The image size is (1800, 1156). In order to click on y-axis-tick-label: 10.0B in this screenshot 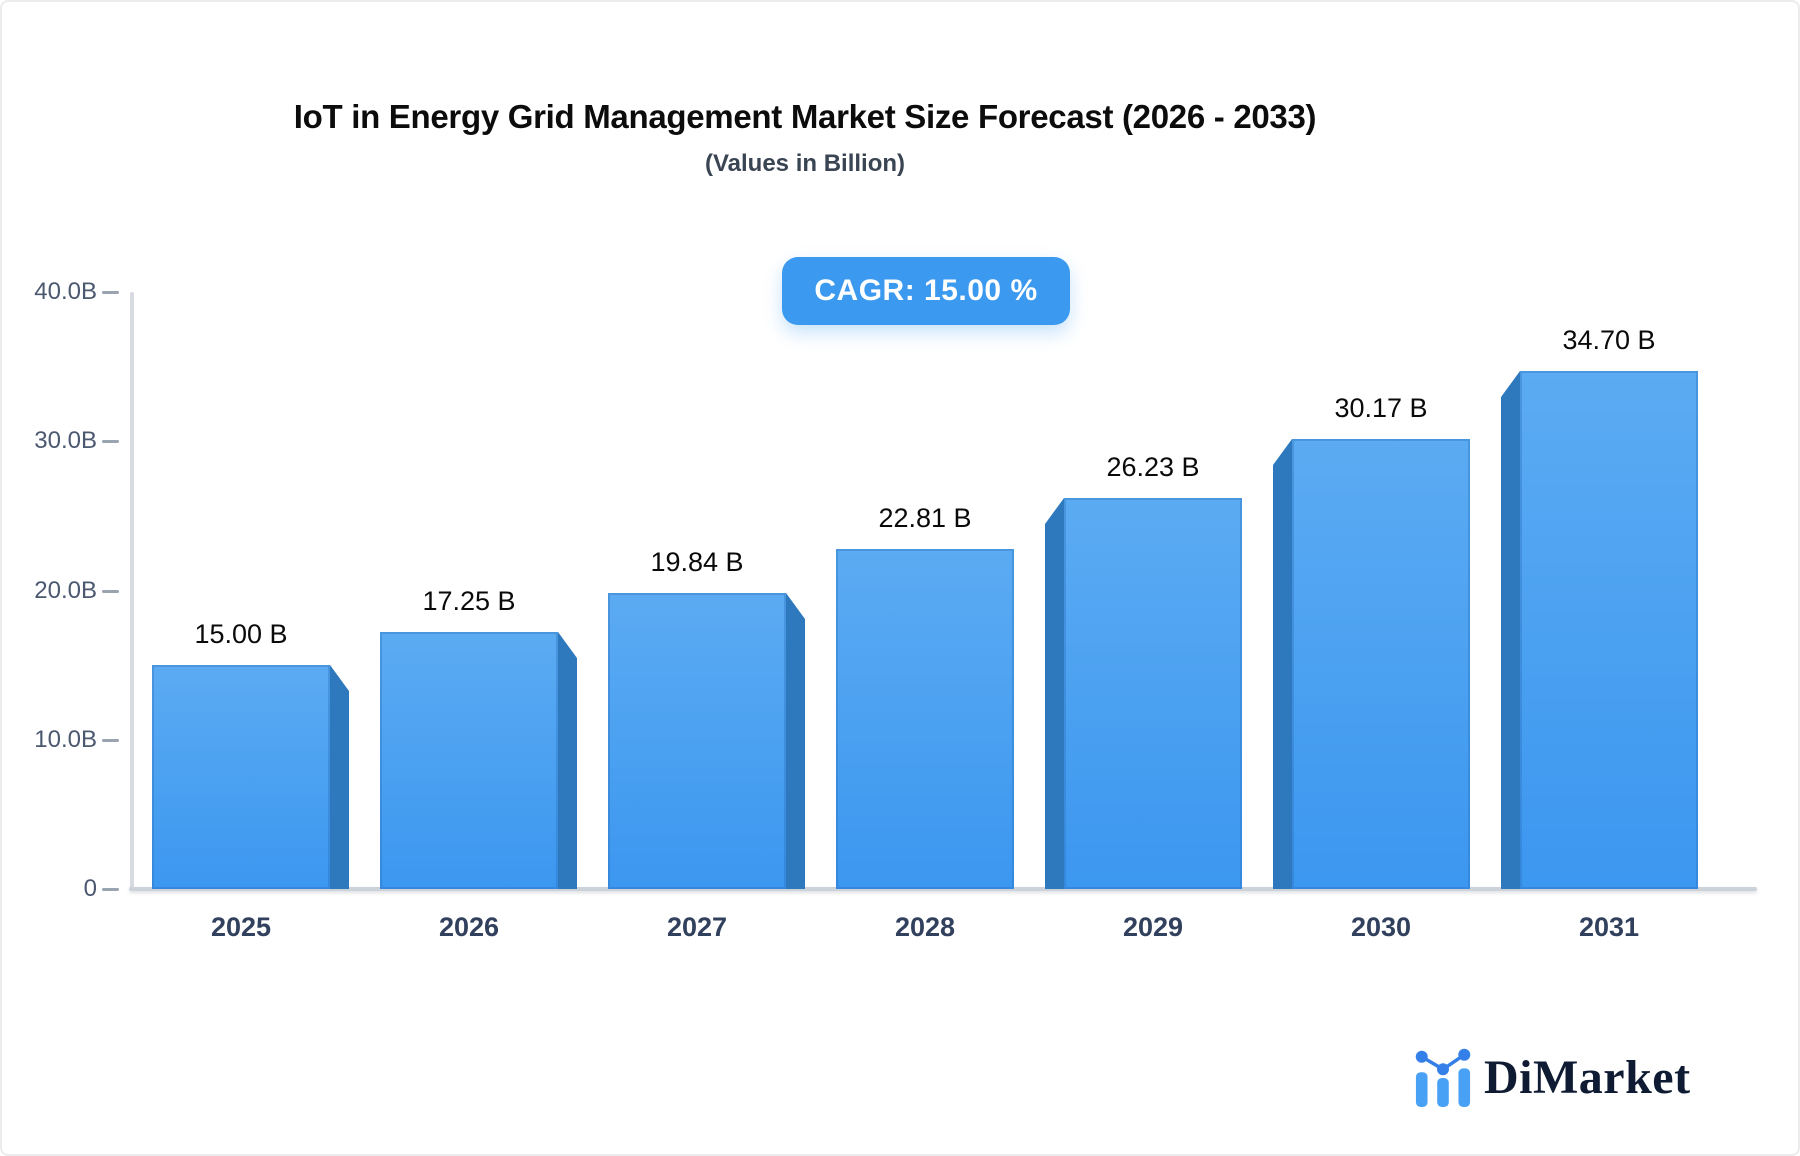, I will do `click(65, 739)`.